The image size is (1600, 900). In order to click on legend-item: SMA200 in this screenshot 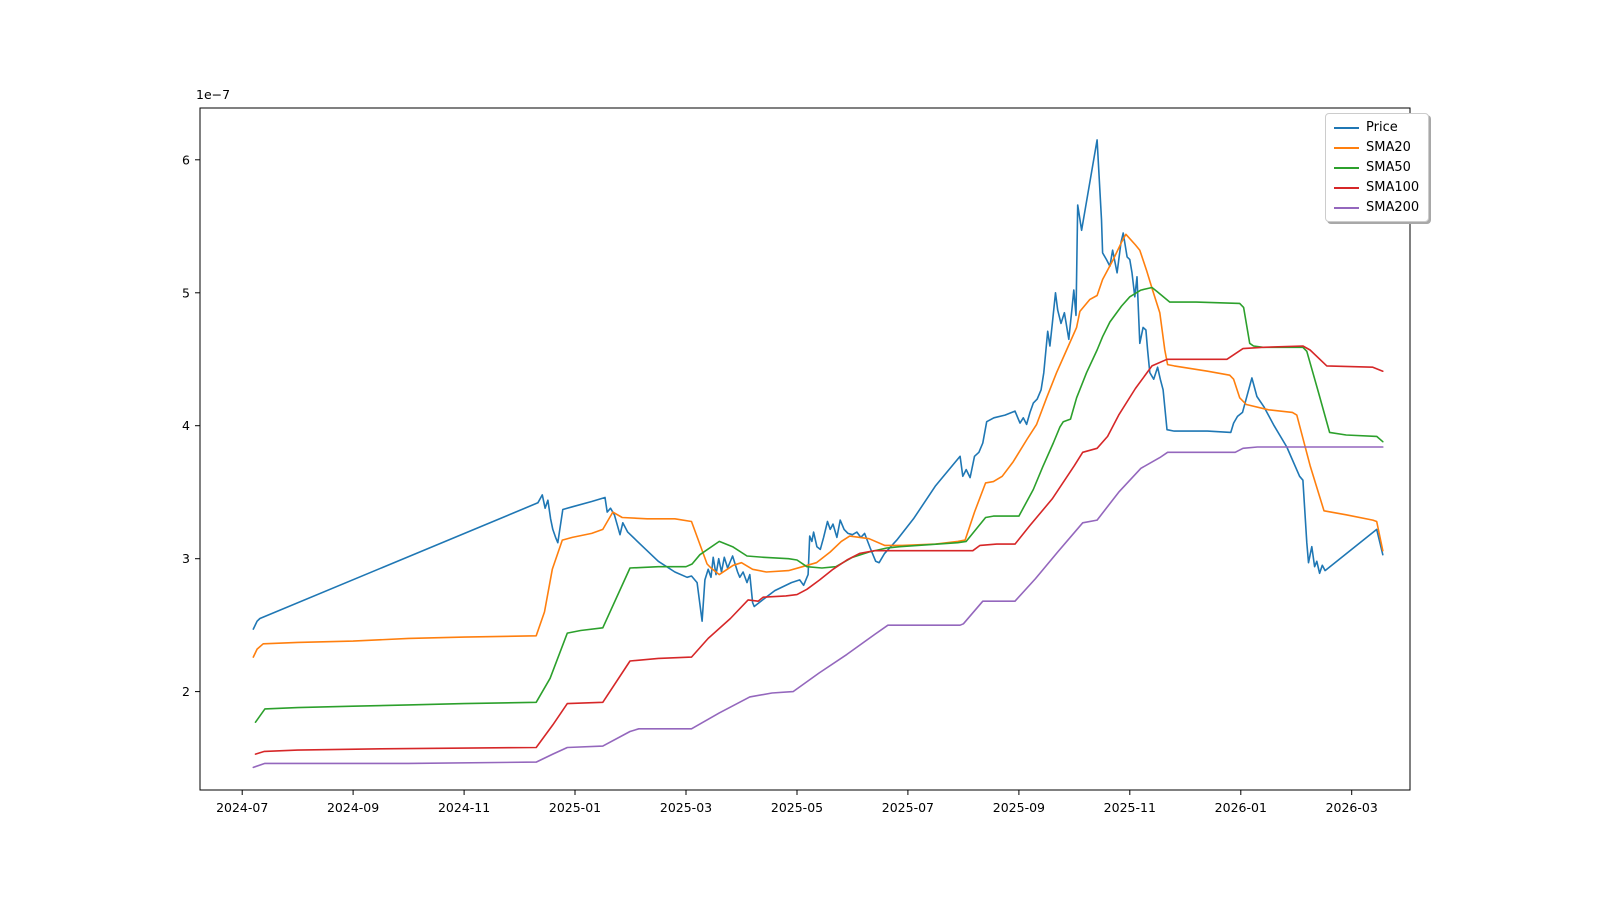, I will do `click(1376, 207)`.